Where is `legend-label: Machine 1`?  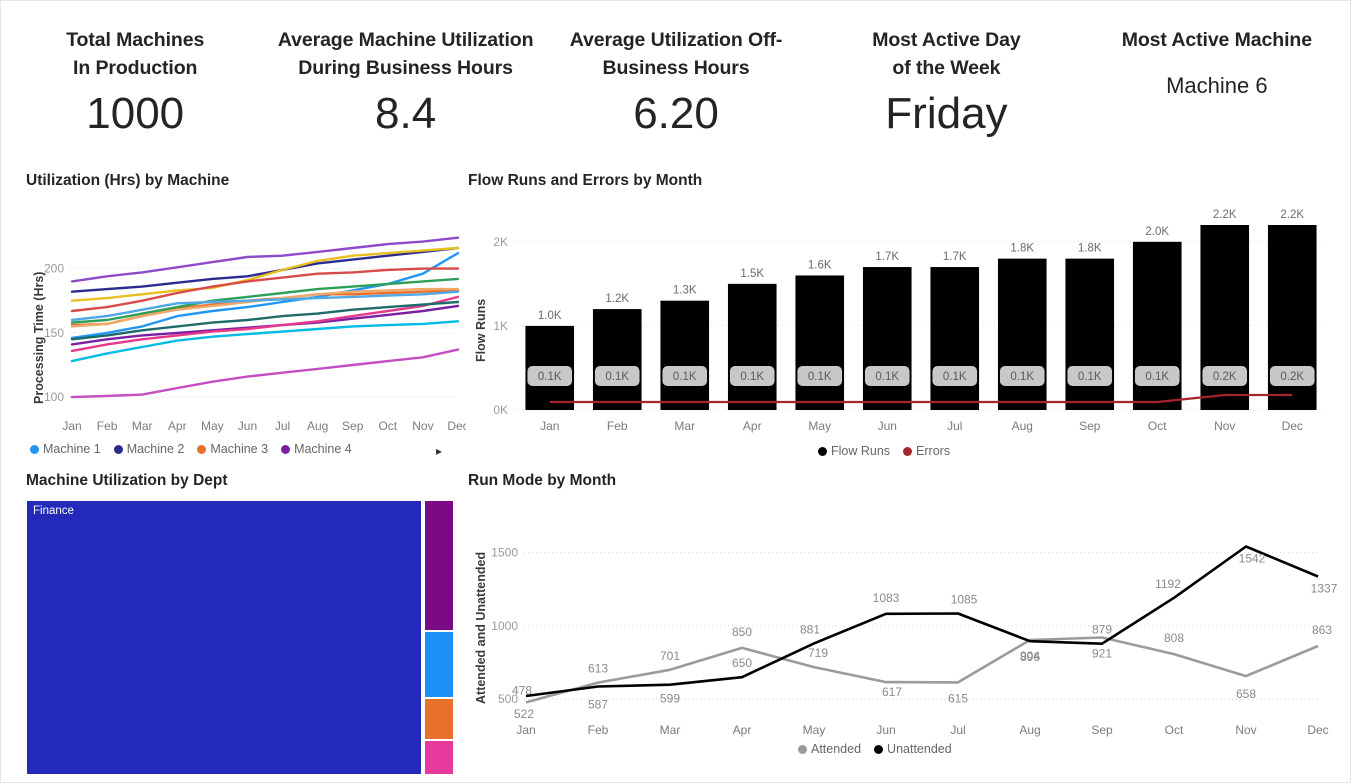 legend-label: Machine 1 is located at coordinates (72, 449).